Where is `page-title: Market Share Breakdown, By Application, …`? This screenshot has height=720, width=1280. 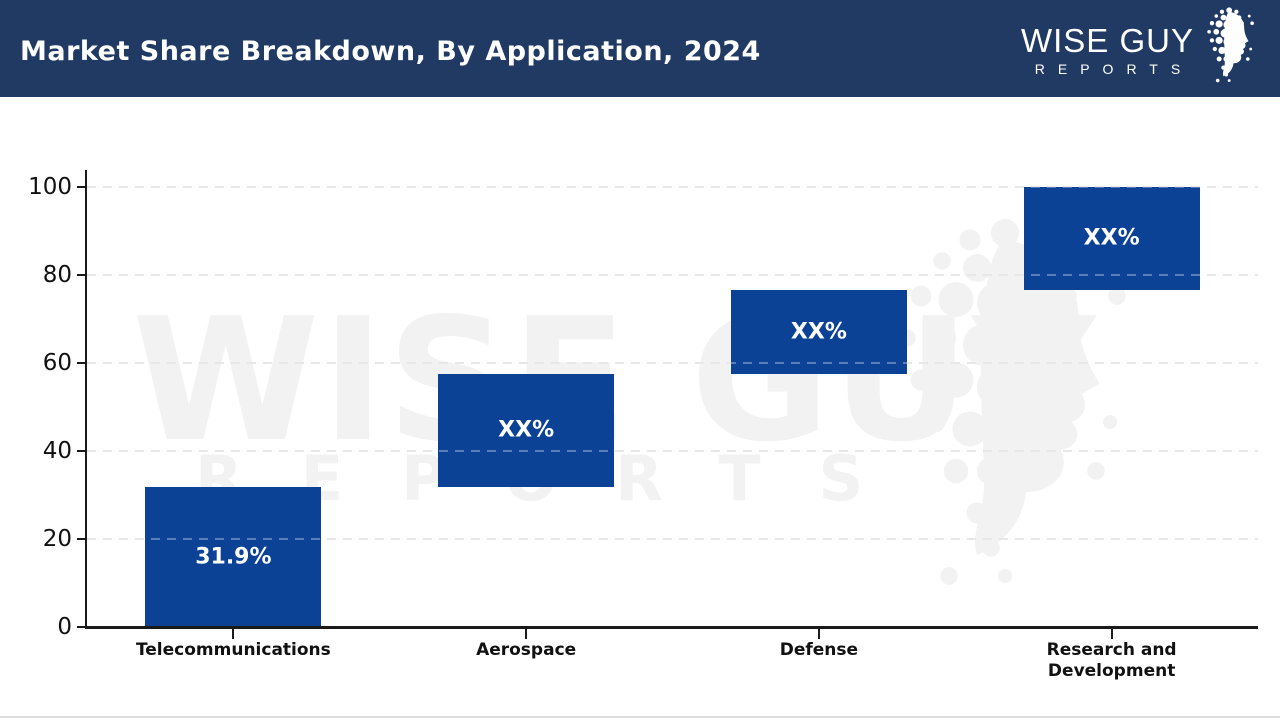 page-title: Market Share Breakdown, By Application, … is located at coordinates (390, 51).